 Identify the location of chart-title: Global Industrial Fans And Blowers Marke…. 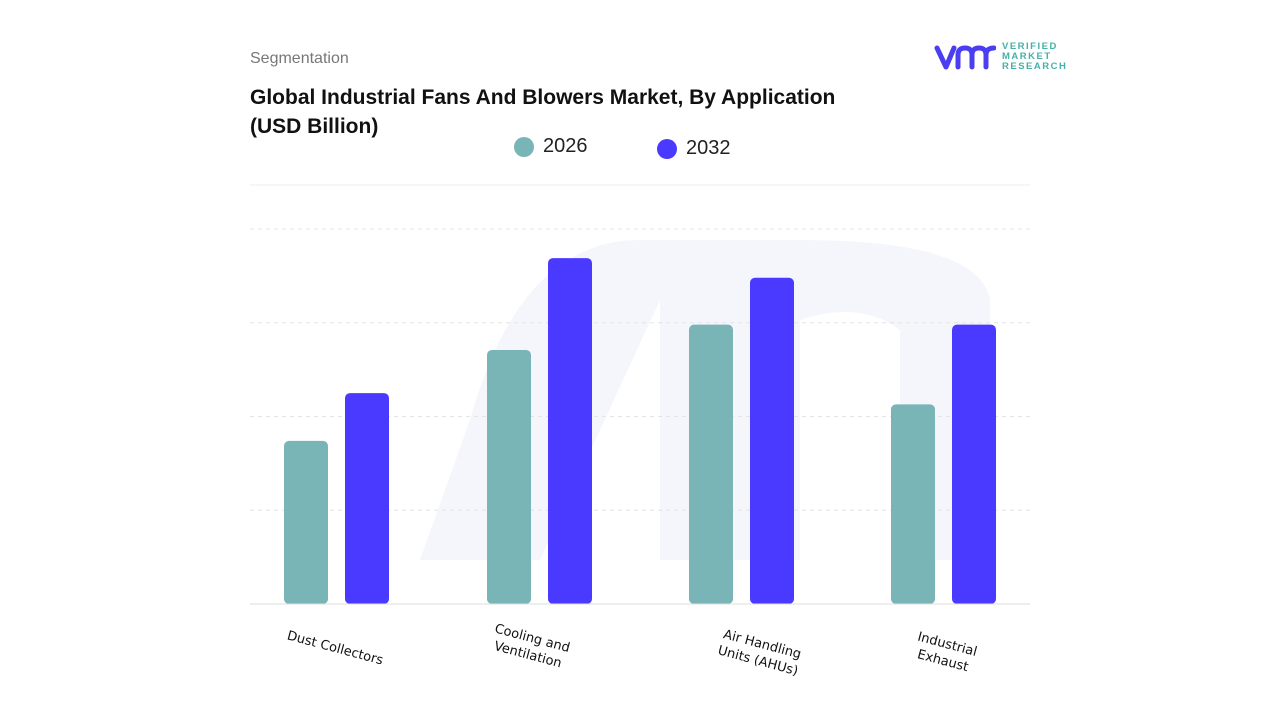
(543, 112).